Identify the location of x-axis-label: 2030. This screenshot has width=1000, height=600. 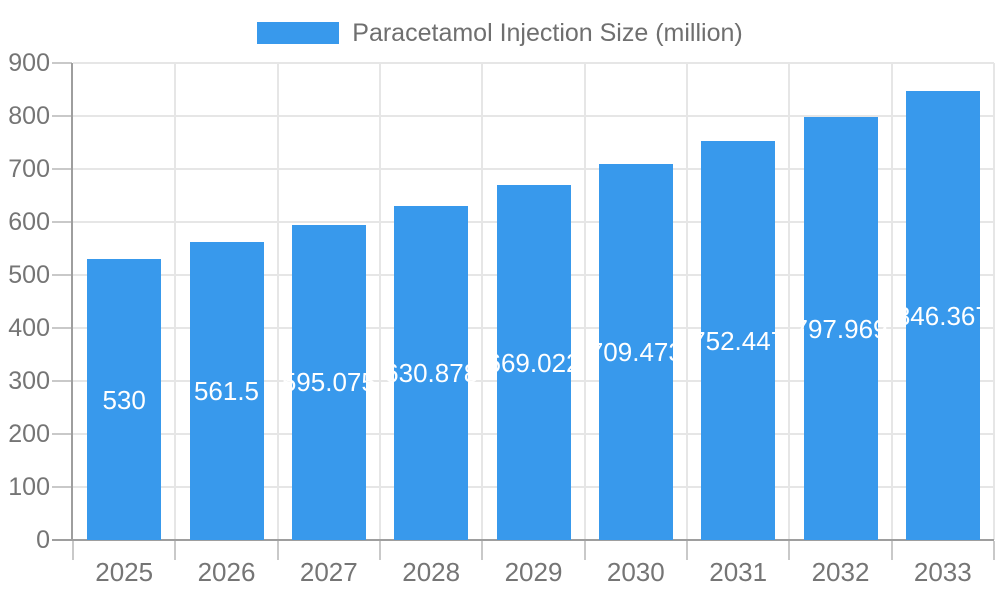
(635, 572).